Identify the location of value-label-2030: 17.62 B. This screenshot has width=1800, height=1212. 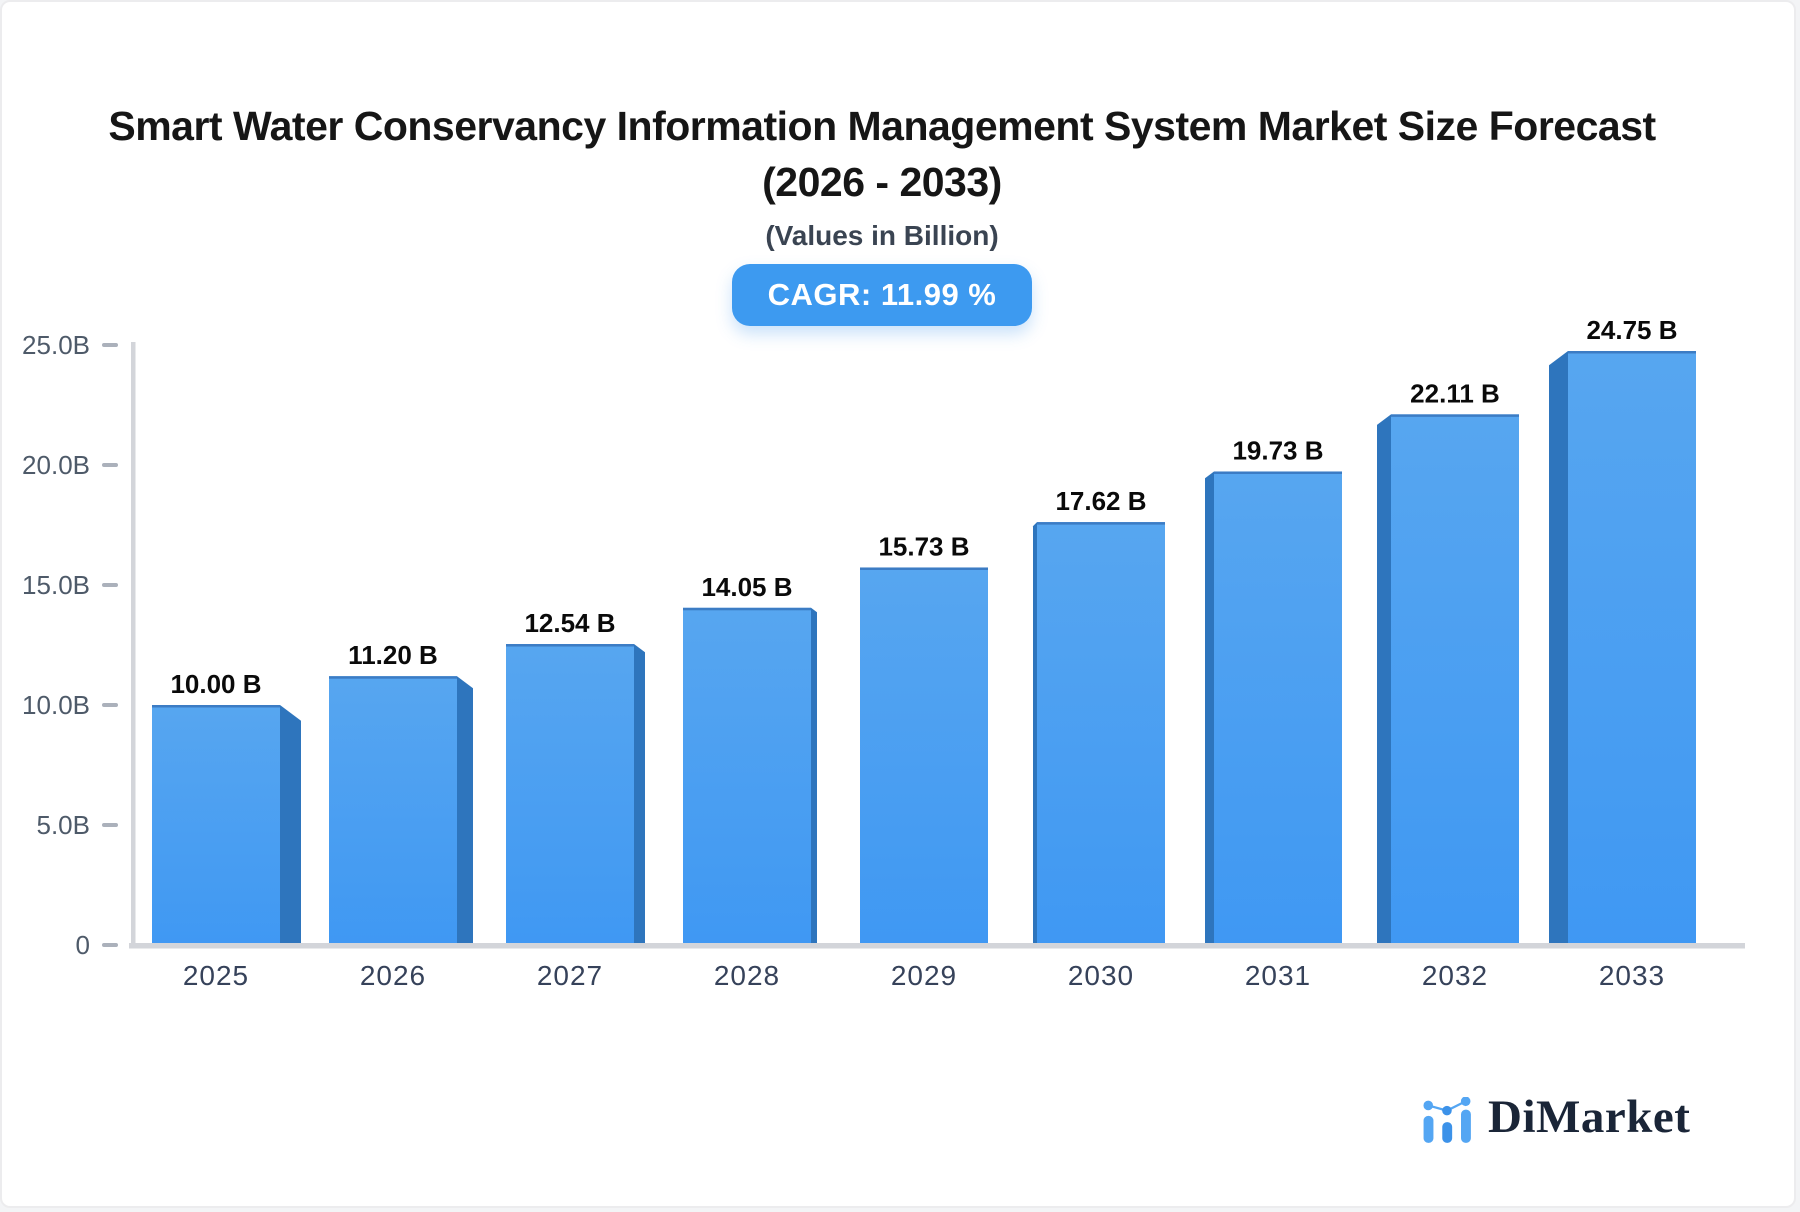
(1100, 501).